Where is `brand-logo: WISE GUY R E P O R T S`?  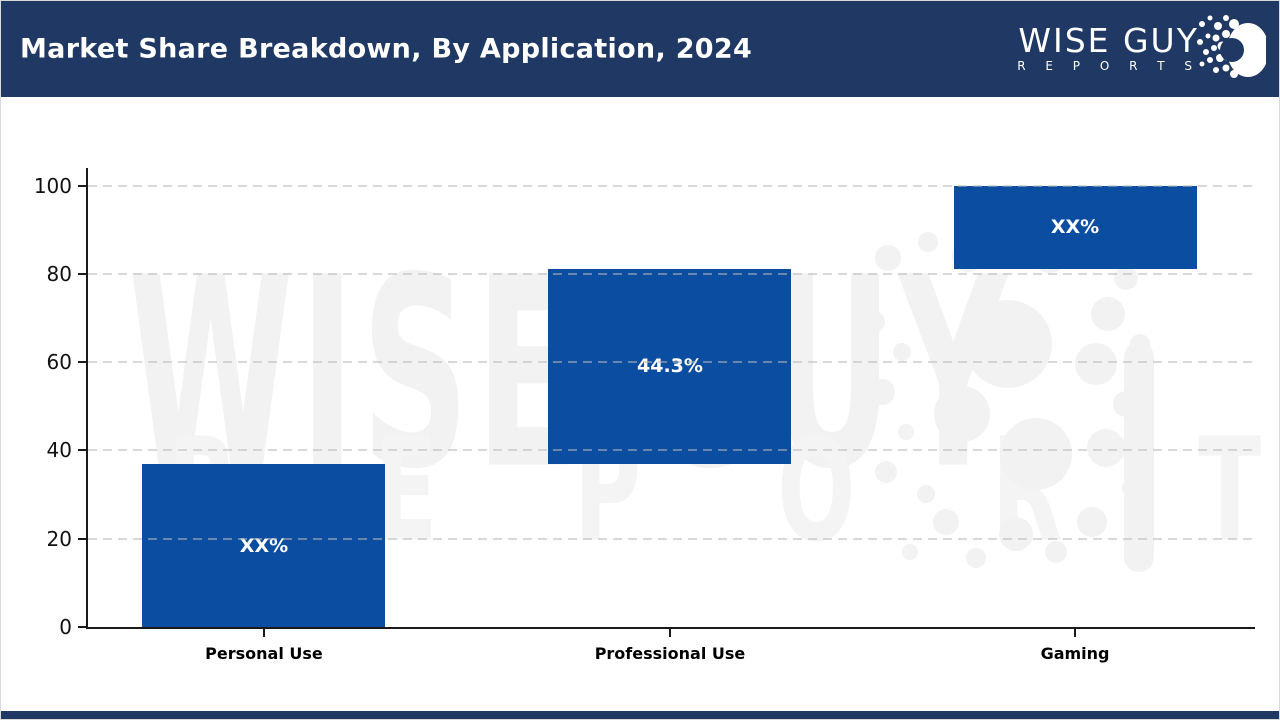
brand-logo: WISE GUY R E P O R T S is located at coordinates (1141, 49).